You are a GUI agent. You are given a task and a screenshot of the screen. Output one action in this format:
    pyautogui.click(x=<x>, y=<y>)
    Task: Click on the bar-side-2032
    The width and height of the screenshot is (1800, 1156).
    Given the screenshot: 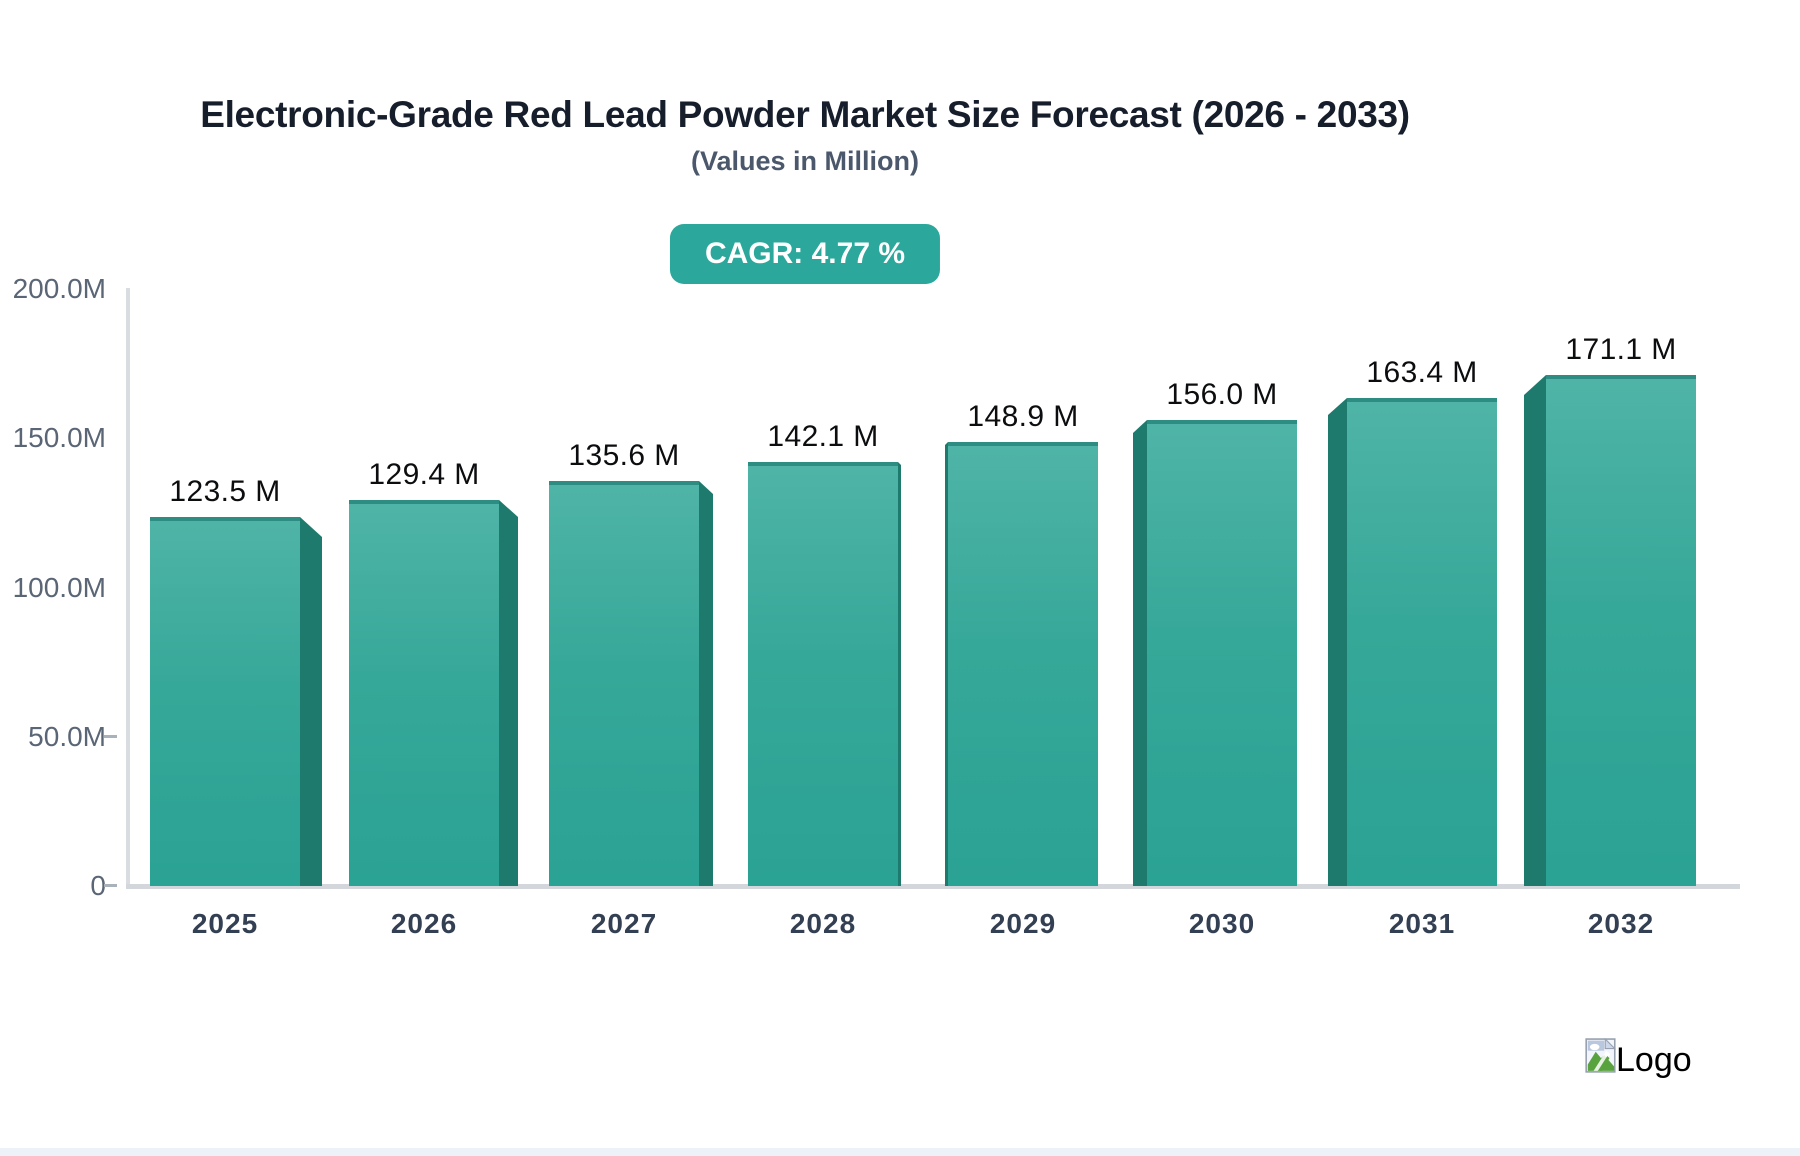 What is the action you would take?
    pyautogui.click(x=1535, y=630)
    